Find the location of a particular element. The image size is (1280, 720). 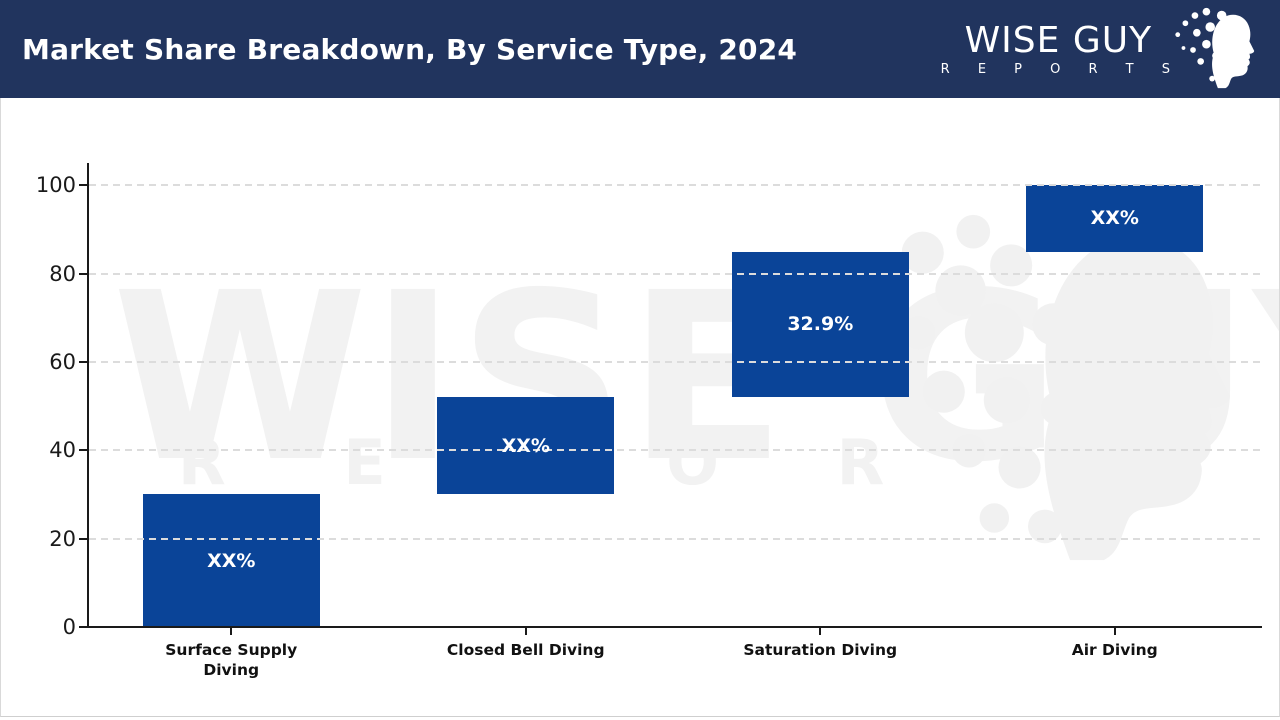

y-axis-label-0: 0 is located at coordinates (69, 627).